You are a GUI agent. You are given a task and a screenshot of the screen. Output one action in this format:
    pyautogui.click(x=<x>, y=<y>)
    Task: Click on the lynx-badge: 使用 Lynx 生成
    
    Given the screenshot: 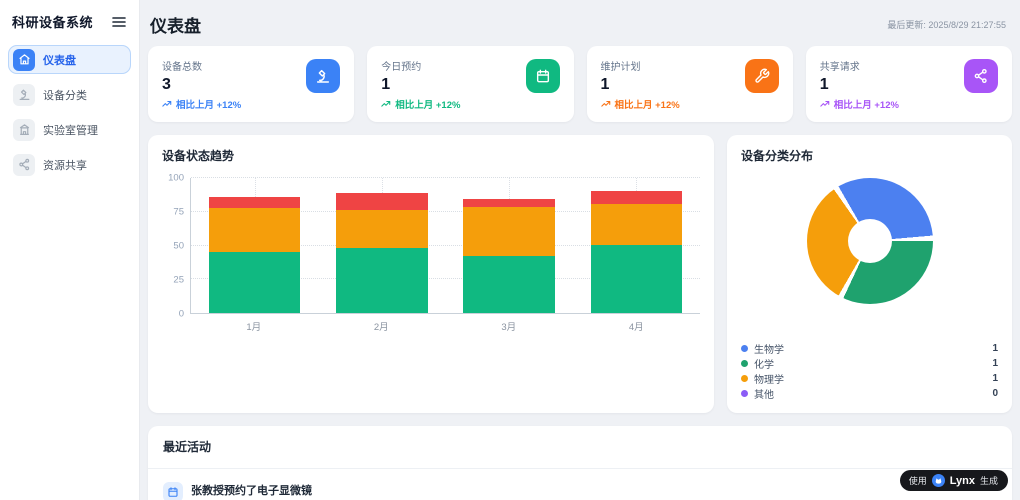 What is the action you would take?
    pyautogui.click(x=953, y=480)
    